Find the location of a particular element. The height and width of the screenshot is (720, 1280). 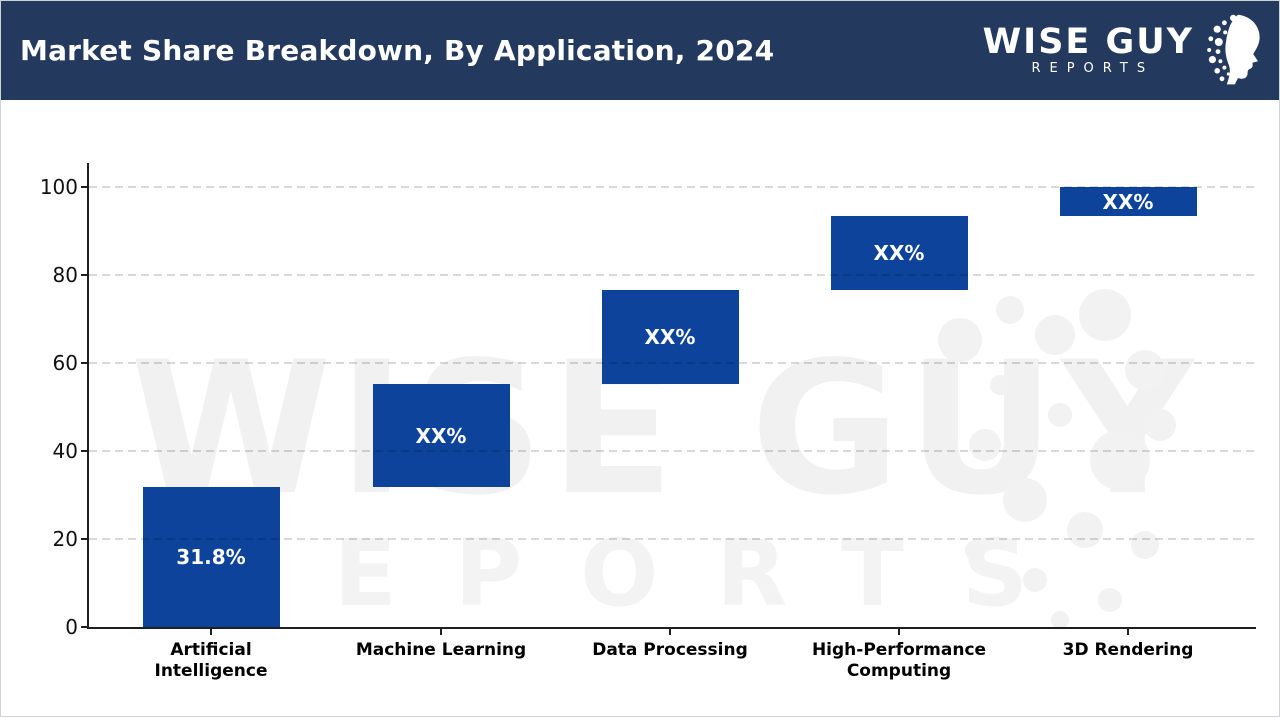

brand-logo-text: WISE GUY REPORTS is located at coordinates (1088, 50).